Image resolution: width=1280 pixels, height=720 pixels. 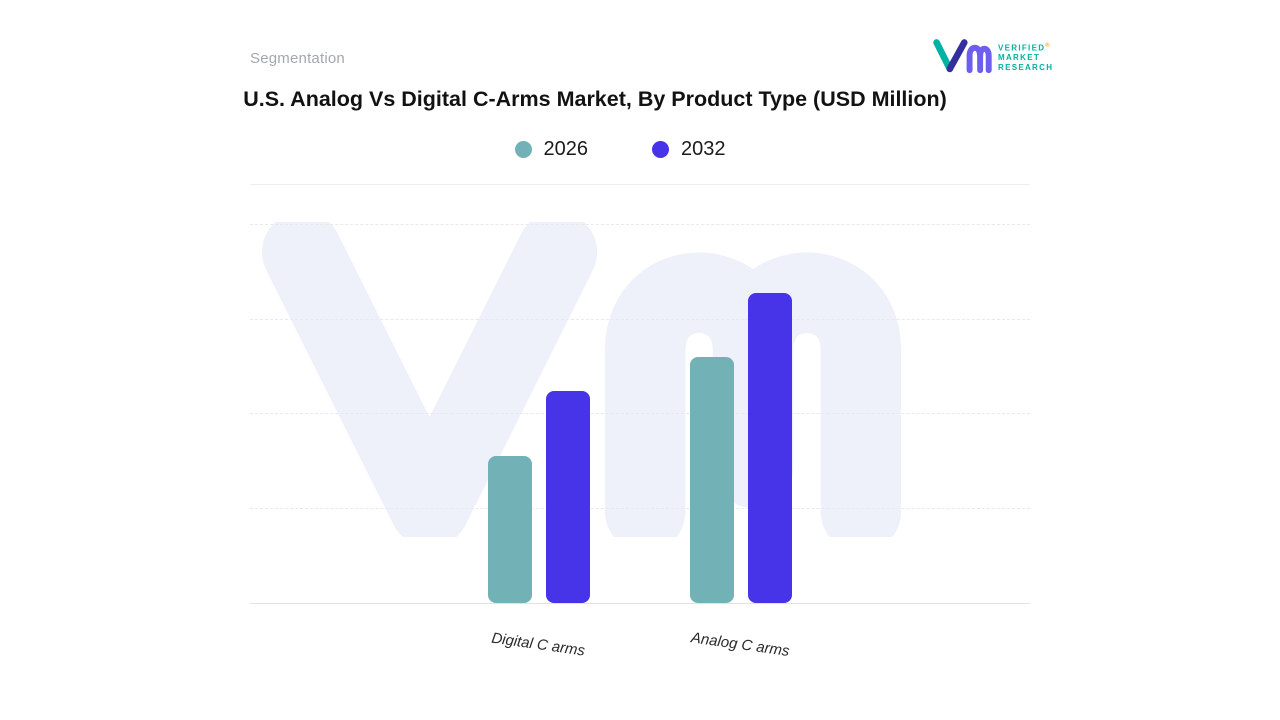 I want to click on vmr-logomark-icon, so click(x=962, y=56).